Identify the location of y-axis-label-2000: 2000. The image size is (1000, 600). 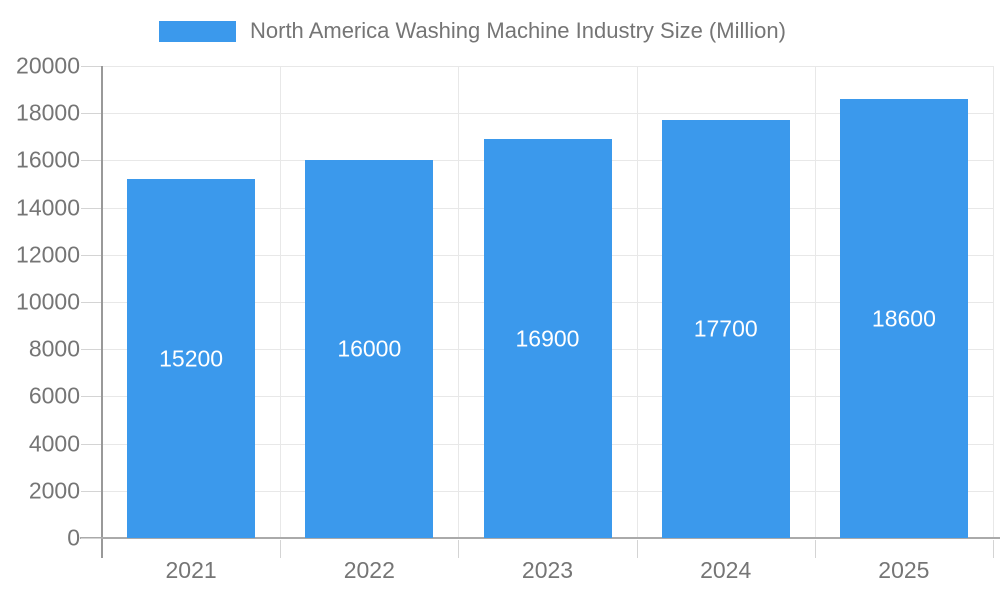
(54, 490).